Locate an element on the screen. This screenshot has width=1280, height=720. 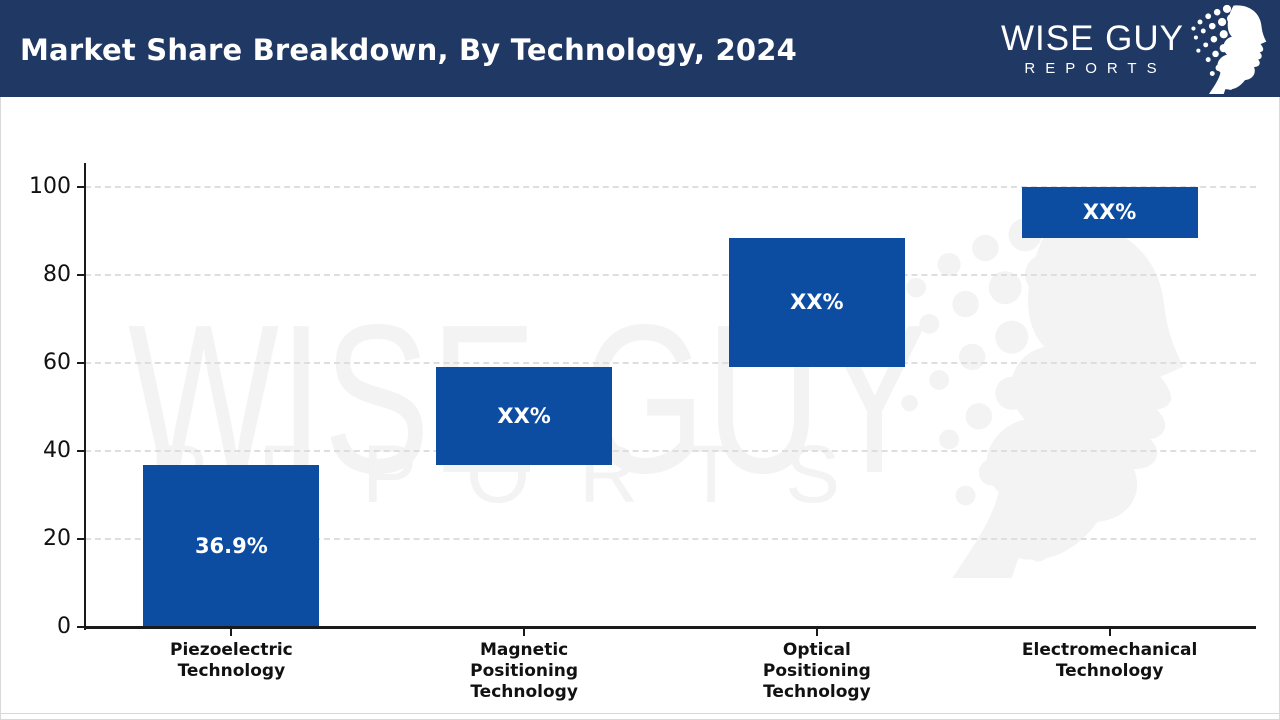
y-tick-label-40: 40 is located at coordinates (57, 450).